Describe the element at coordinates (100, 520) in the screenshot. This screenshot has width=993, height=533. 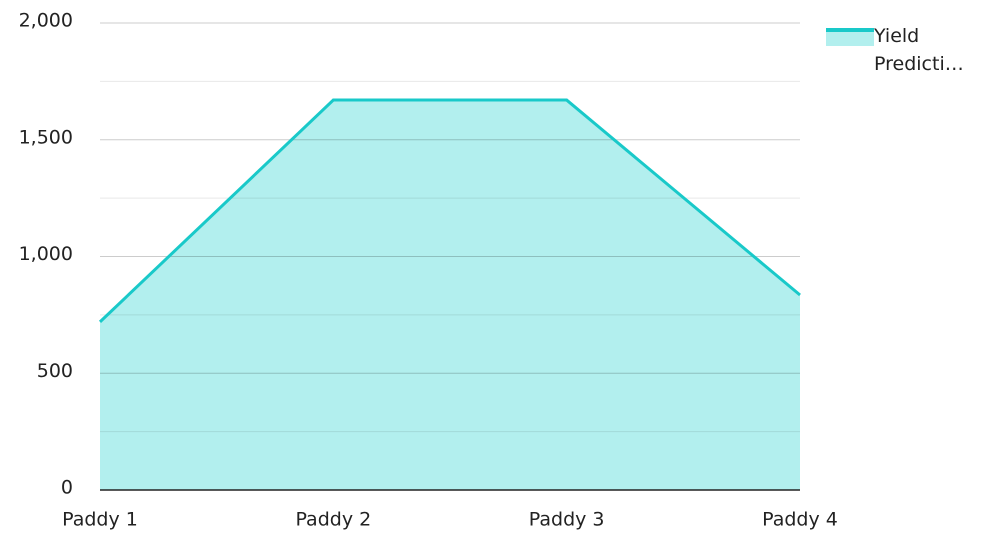
I see `x-tick-label: Paddy 1` at that location.